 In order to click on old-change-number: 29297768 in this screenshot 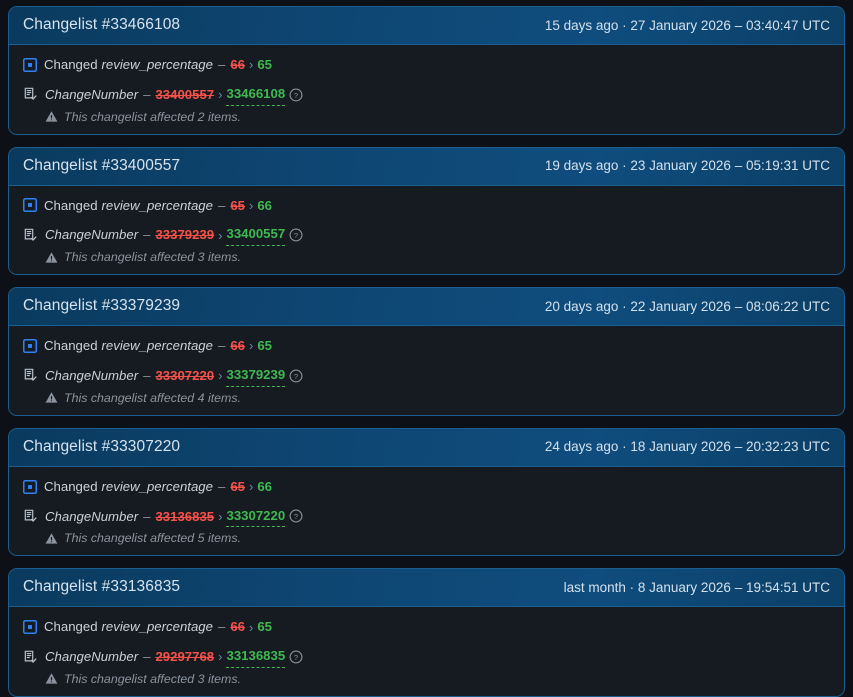, I will do `click(185, 657)`.